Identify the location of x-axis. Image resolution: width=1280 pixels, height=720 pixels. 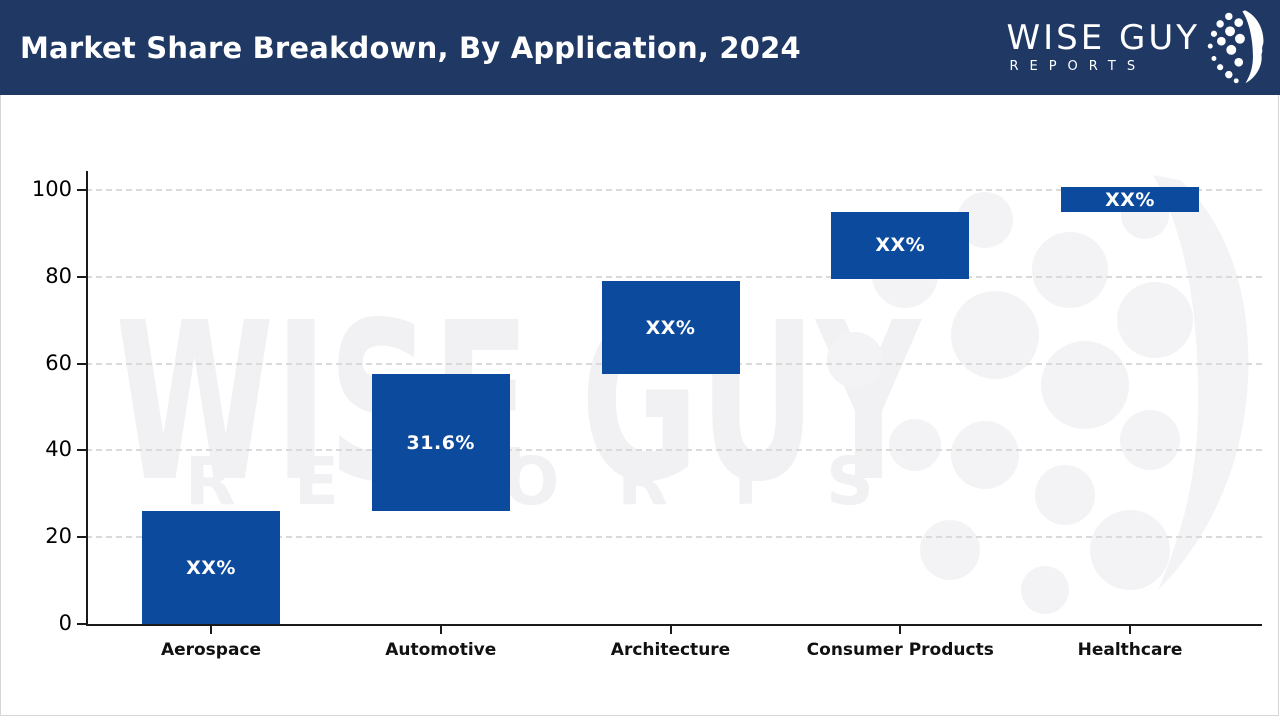
(674, 625).